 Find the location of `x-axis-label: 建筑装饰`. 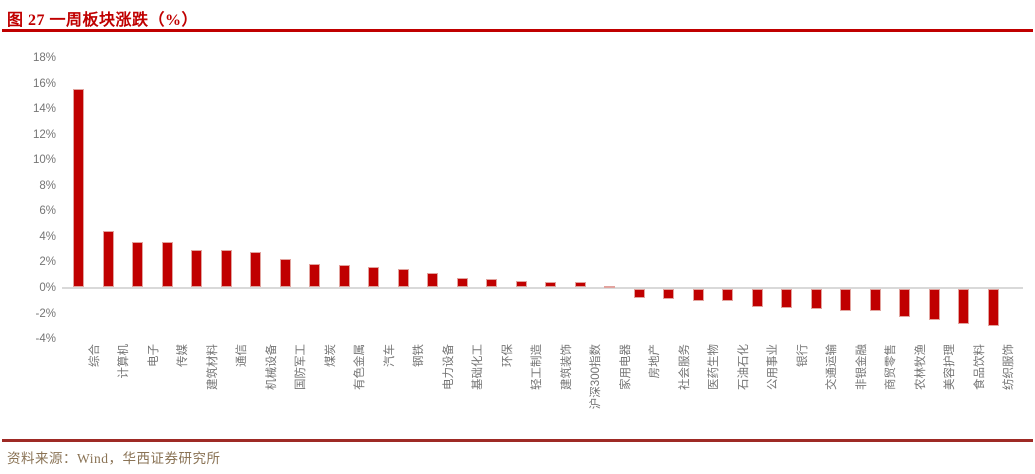

x-axis-label: 建筑装饰 is located at coordinates (566, 367).